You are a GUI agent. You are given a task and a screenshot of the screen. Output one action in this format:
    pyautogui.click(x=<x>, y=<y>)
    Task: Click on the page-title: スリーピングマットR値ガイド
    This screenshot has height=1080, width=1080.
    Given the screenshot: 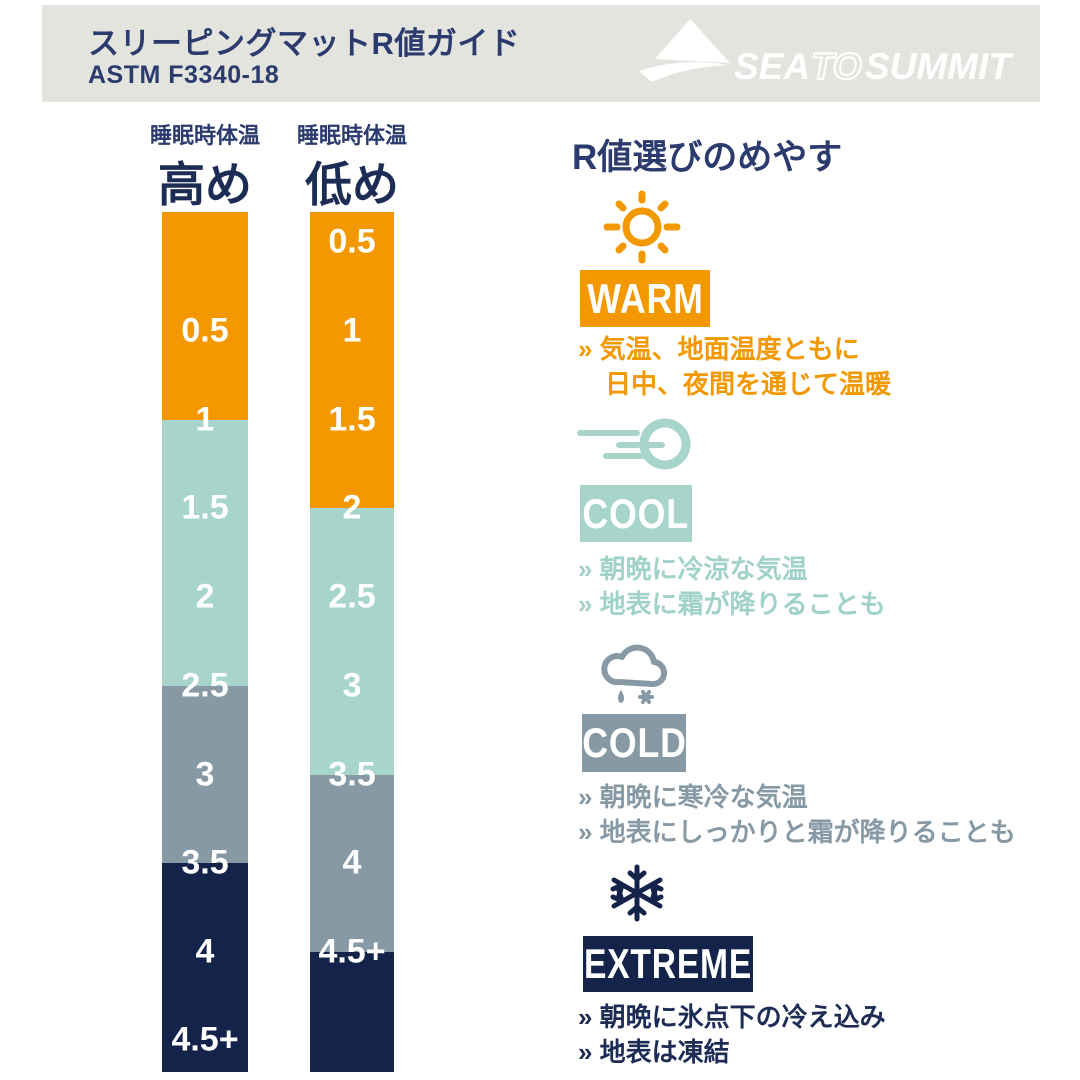 What is the action you would take?
    pyautogui.click(x=304, y=43)
    